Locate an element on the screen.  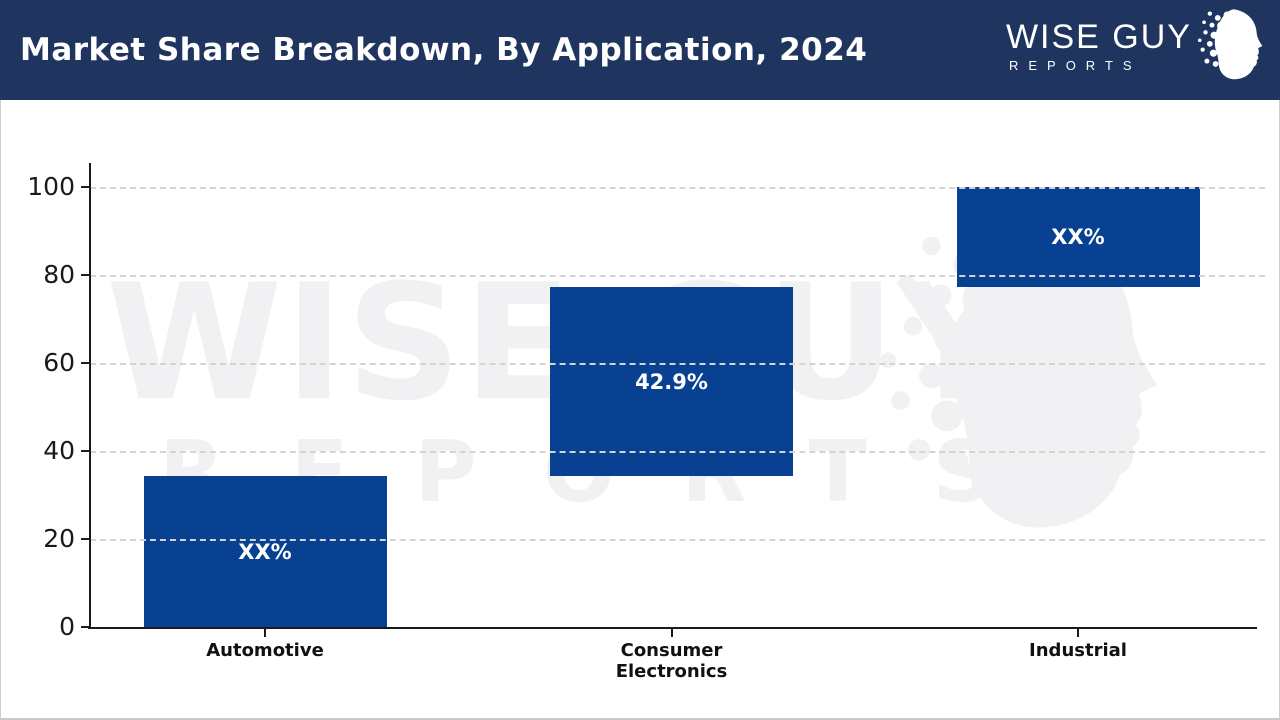
bar-automotive: XX% is located at coordinates (265, 551).